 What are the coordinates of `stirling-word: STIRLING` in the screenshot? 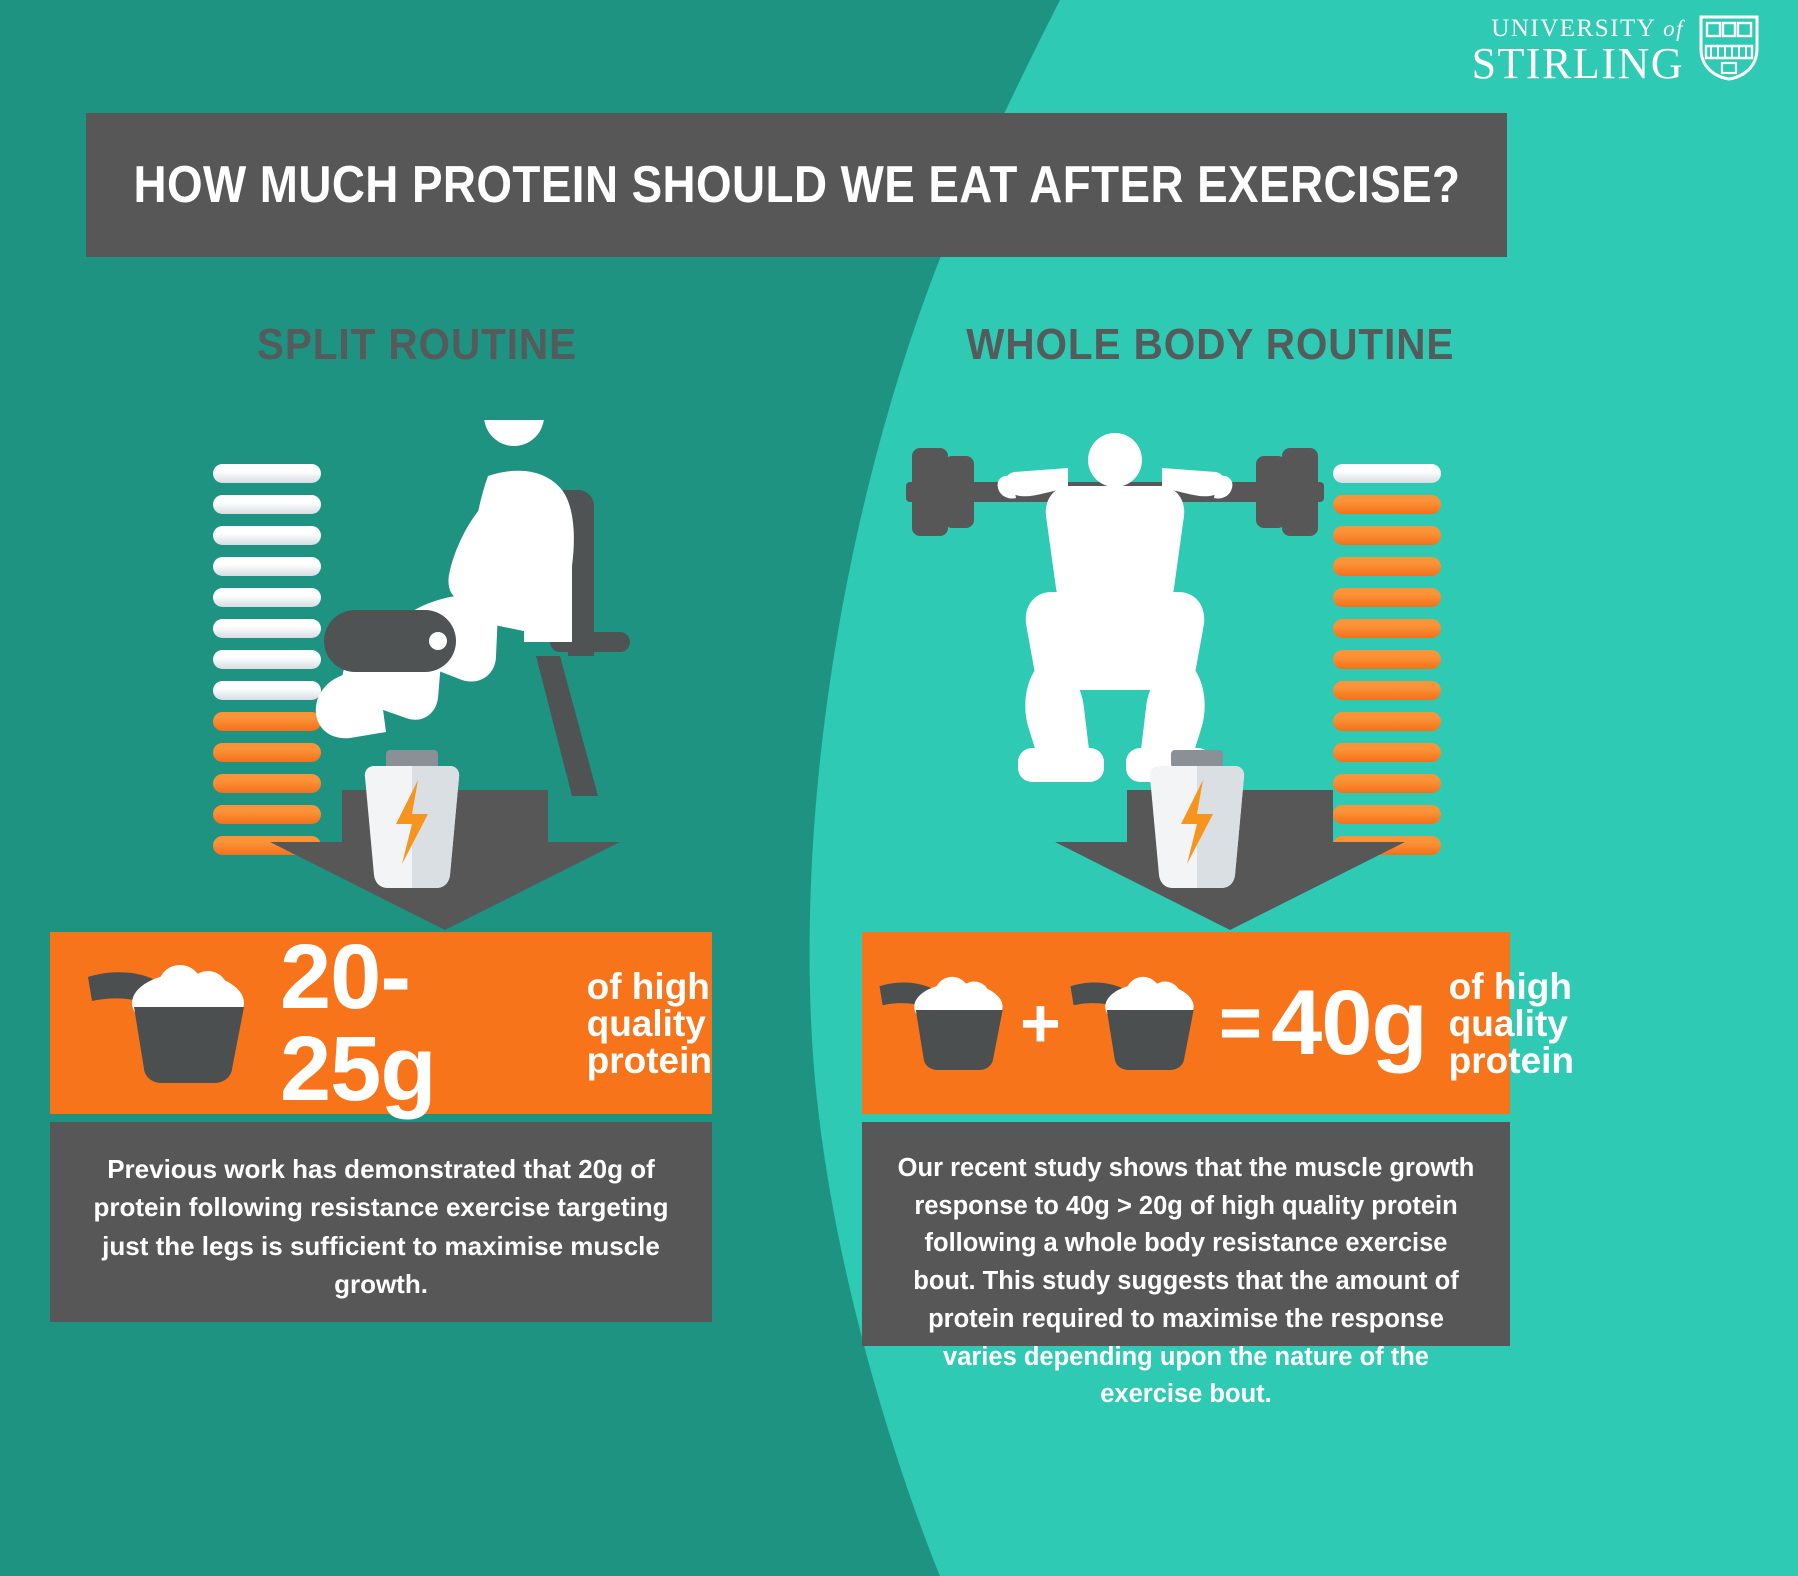 It's located at (1577, 63).